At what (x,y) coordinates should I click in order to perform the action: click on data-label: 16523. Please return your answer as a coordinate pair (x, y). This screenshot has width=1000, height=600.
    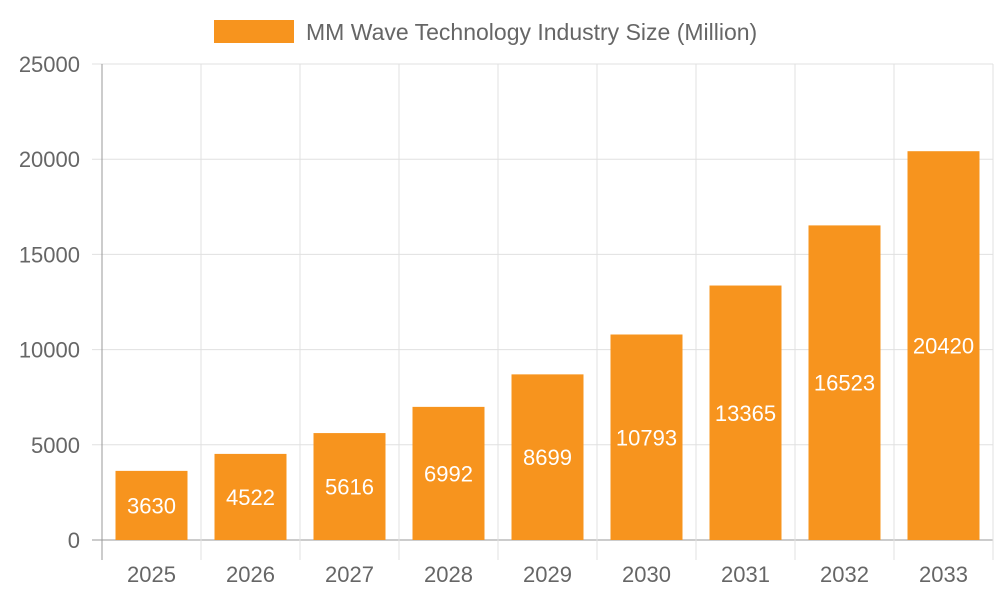
    Looking at the image, I should click on (844, 383).